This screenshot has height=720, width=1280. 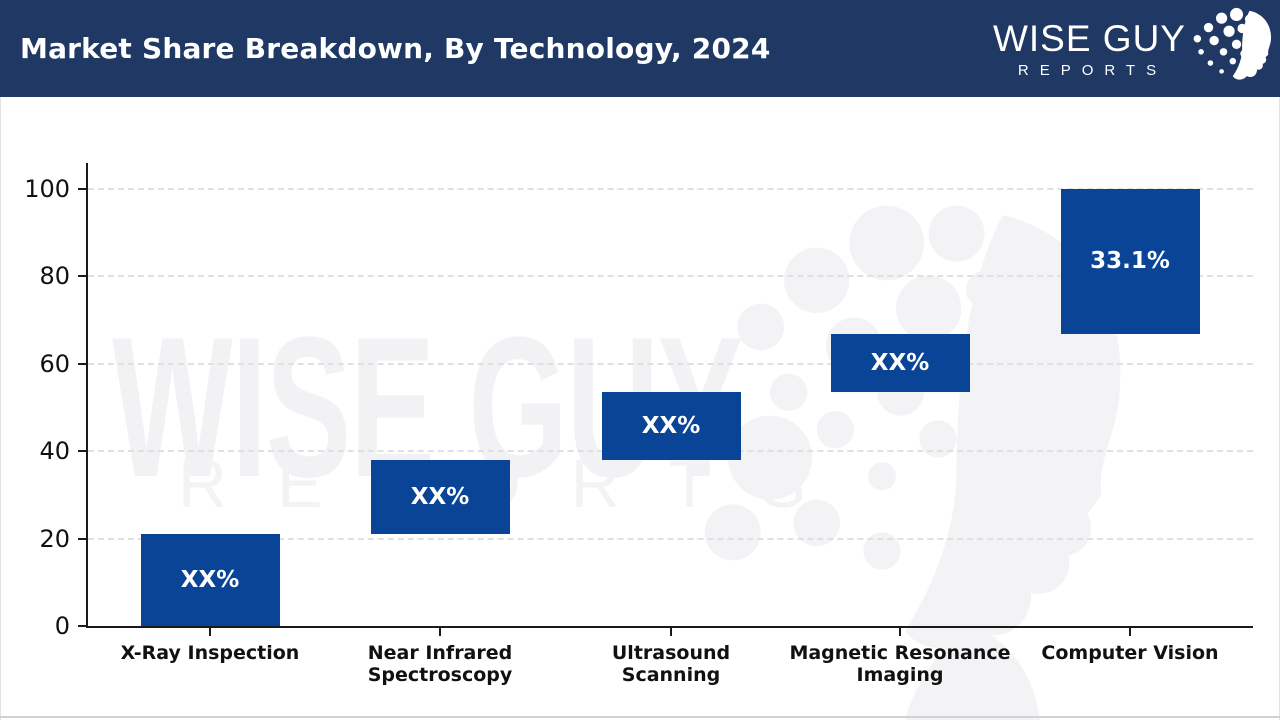 I want to click on x-axis-category-label: X-Ray Inspection, so click(x=210, y=653).